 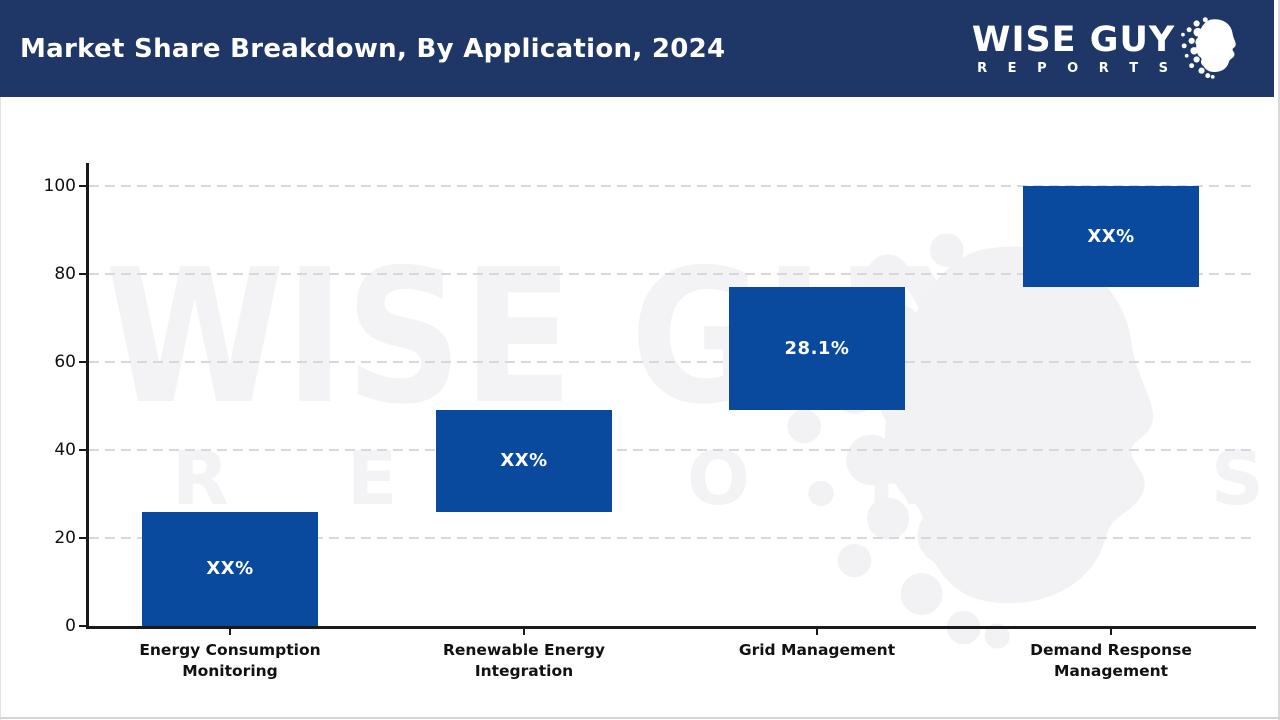 I want to click on logo-wordmark: WISE GUY R E P O R T S, so click(x=1073, y=48).